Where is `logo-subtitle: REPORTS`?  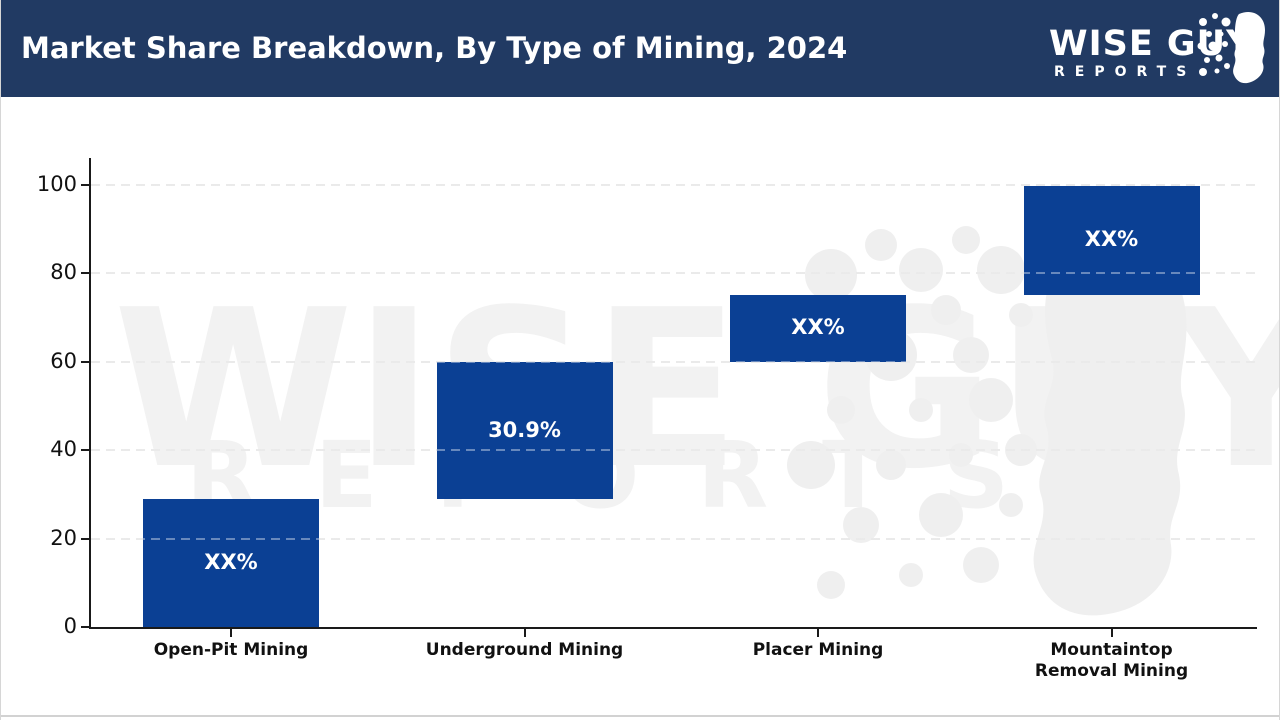 logo-subtitle: REPORTS is located at coordinates (1125, 72).